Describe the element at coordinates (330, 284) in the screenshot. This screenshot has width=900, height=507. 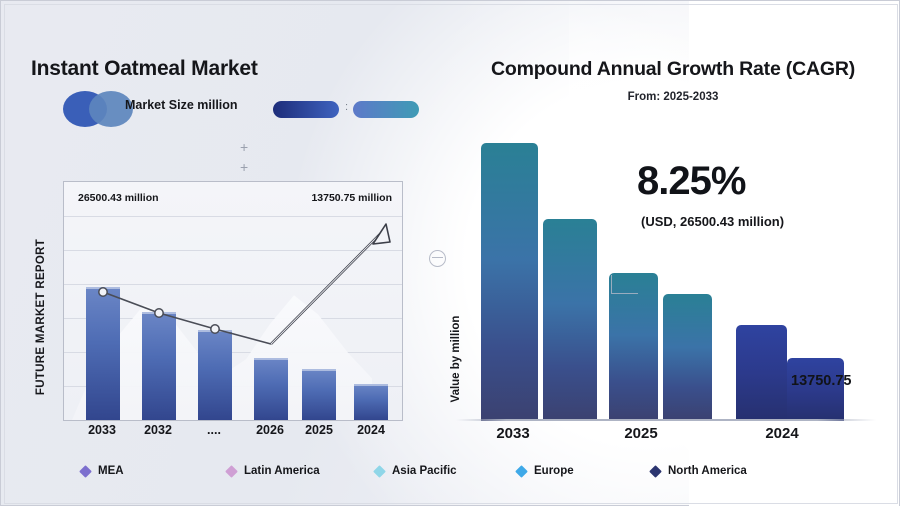
I see `growth-arrow-icon` at that location.